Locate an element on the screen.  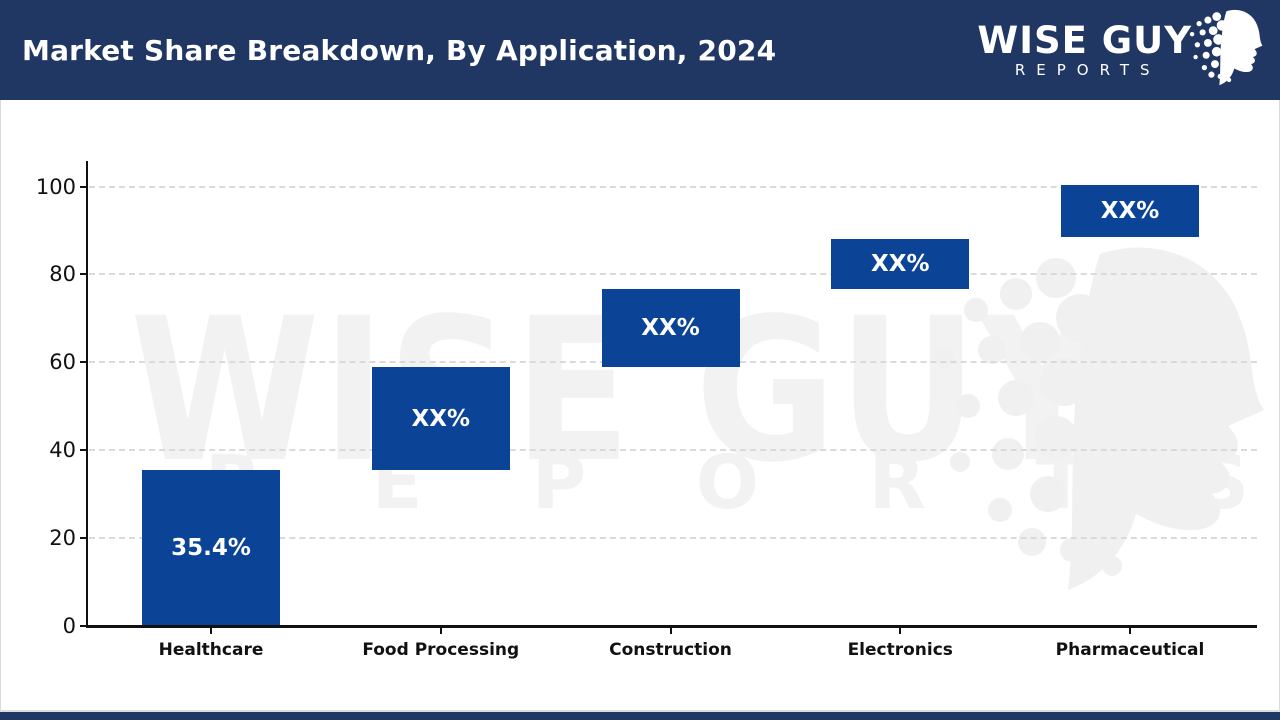
bar-healthcare is located at coordinates (211, 548).